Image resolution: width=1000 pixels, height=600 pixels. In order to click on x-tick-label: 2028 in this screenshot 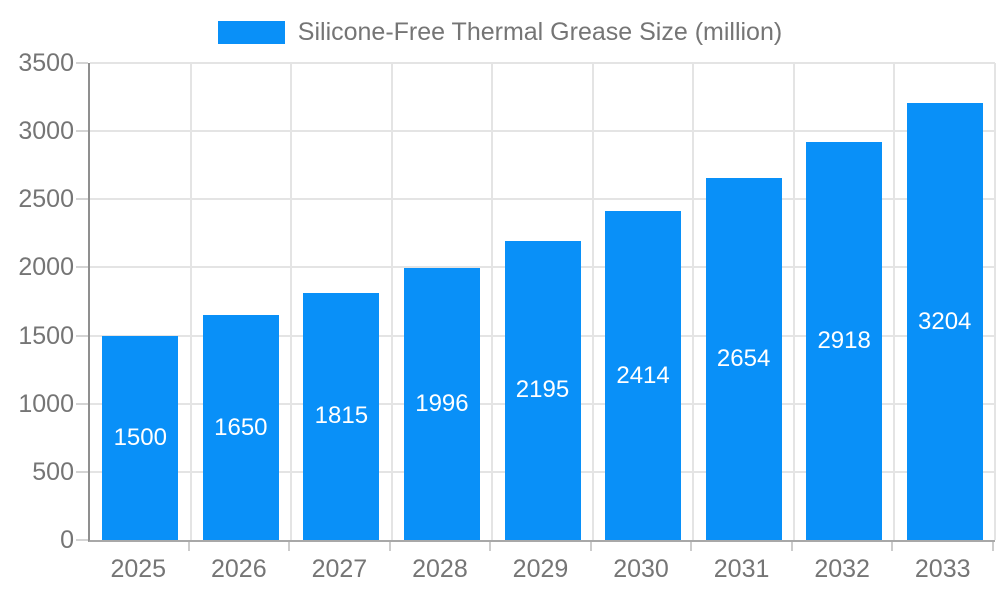, I will do `click(440, 569)`.